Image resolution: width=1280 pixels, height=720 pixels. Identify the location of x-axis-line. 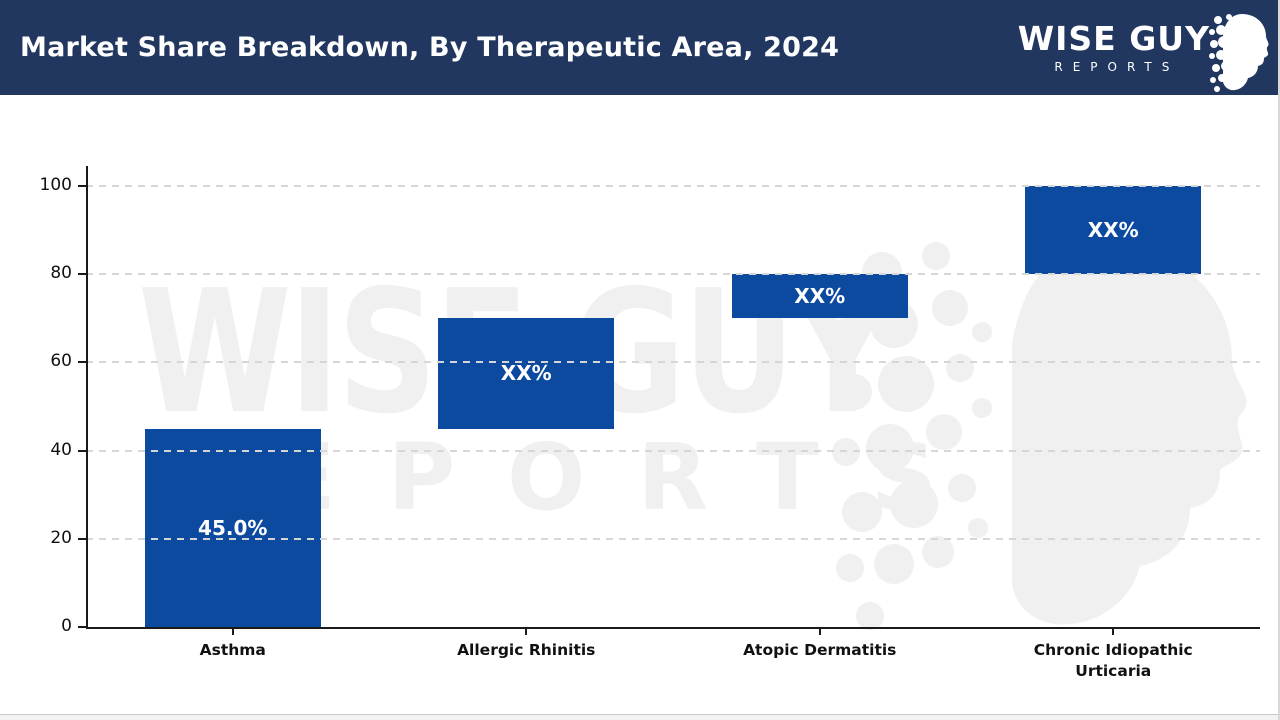
(673, 628).